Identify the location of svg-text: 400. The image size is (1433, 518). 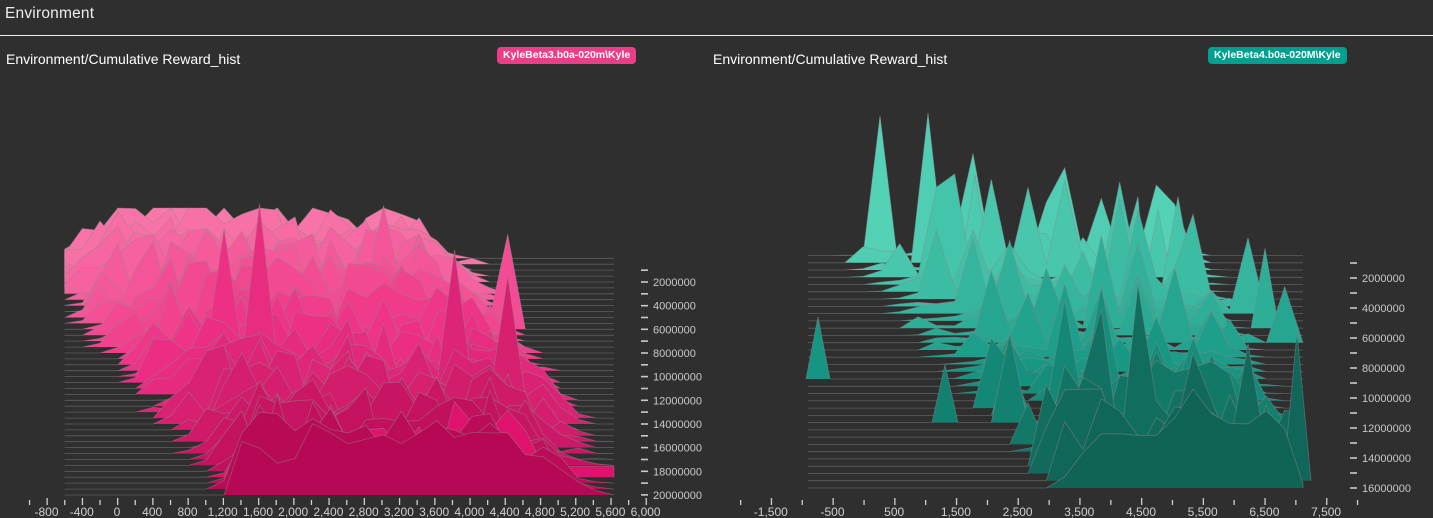
(152, 511).